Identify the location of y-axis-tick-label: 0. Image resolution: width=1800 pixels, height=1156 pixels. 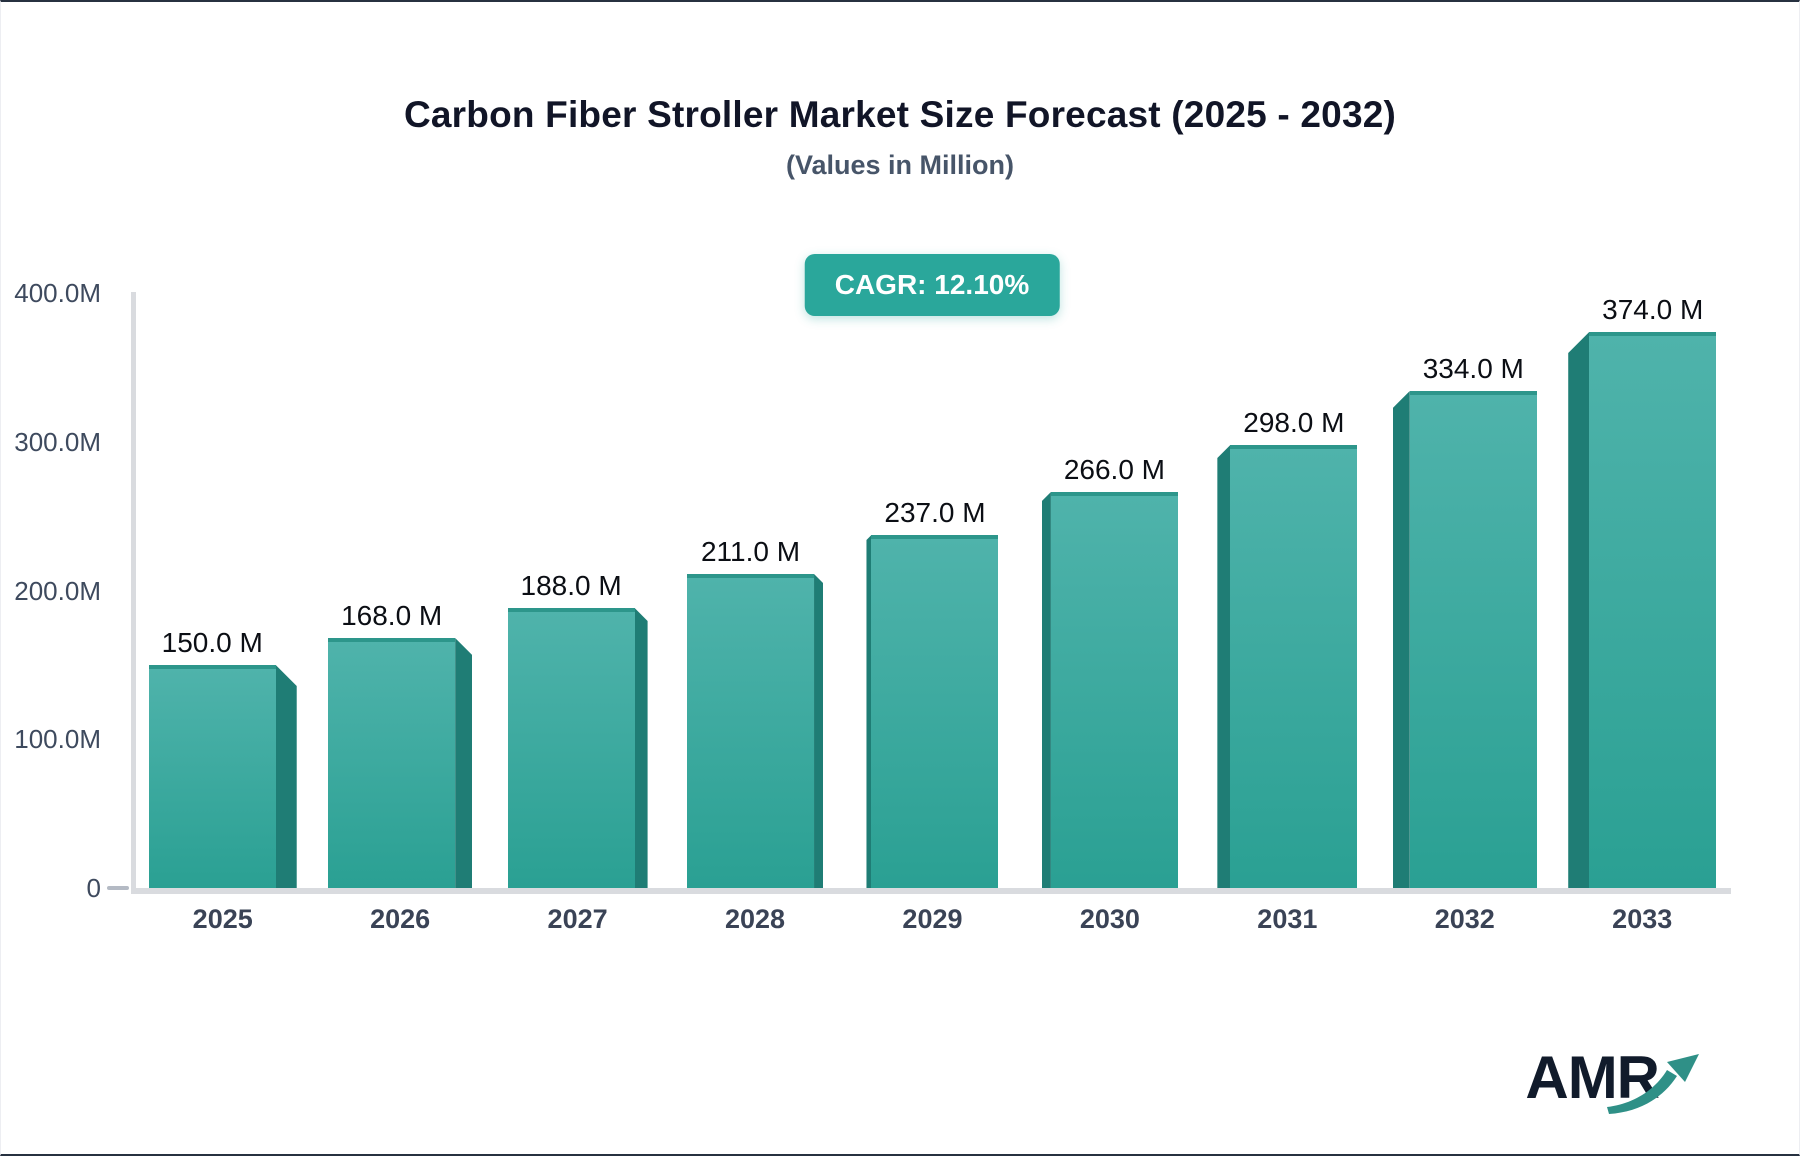
(93, 888).